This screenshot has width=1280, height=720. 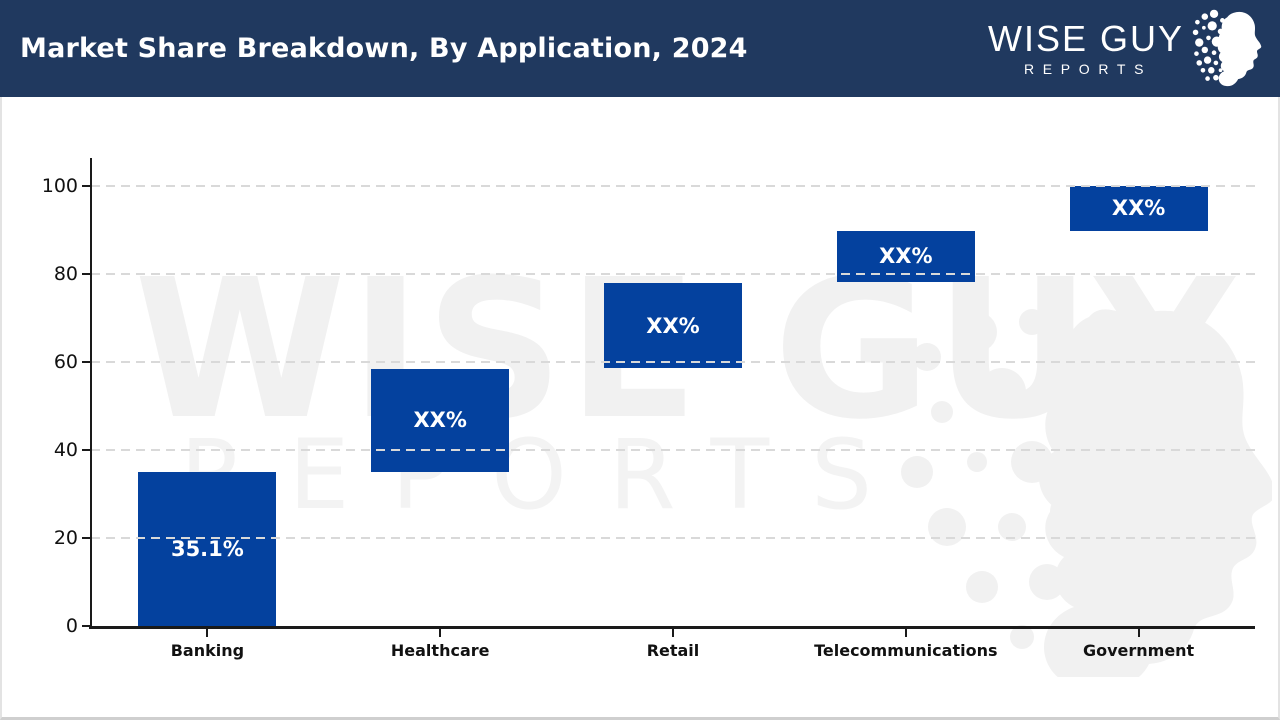 I want to click on y-axis-line, so click(x=91, y=393).